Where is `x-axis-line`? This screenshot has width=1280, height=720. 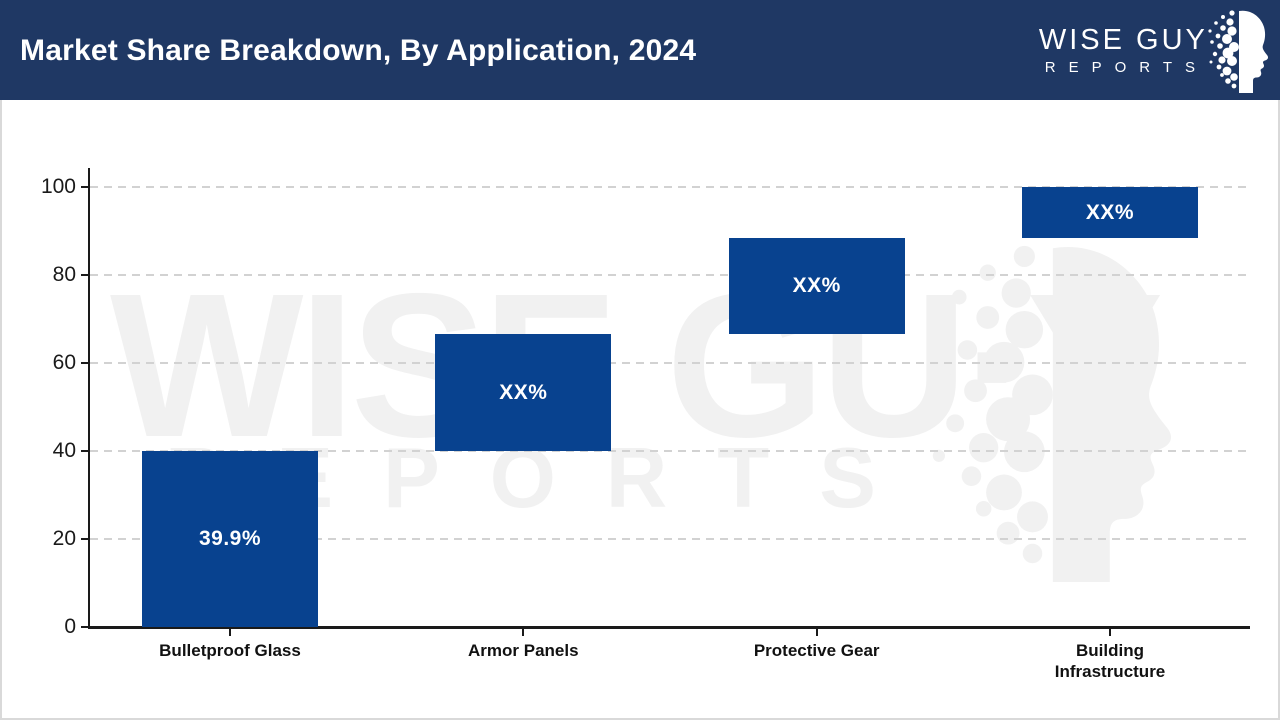
x-axis-line is located at coordinates (669, 627).